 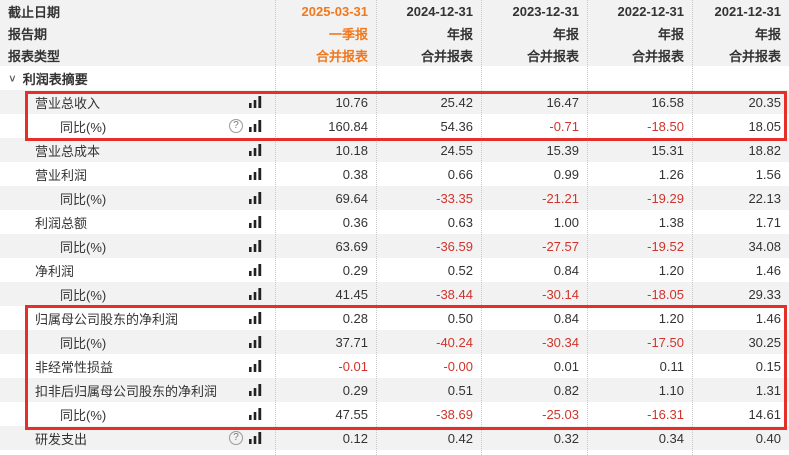 I want to click on value: 0.15, so click(x=768, y=366).